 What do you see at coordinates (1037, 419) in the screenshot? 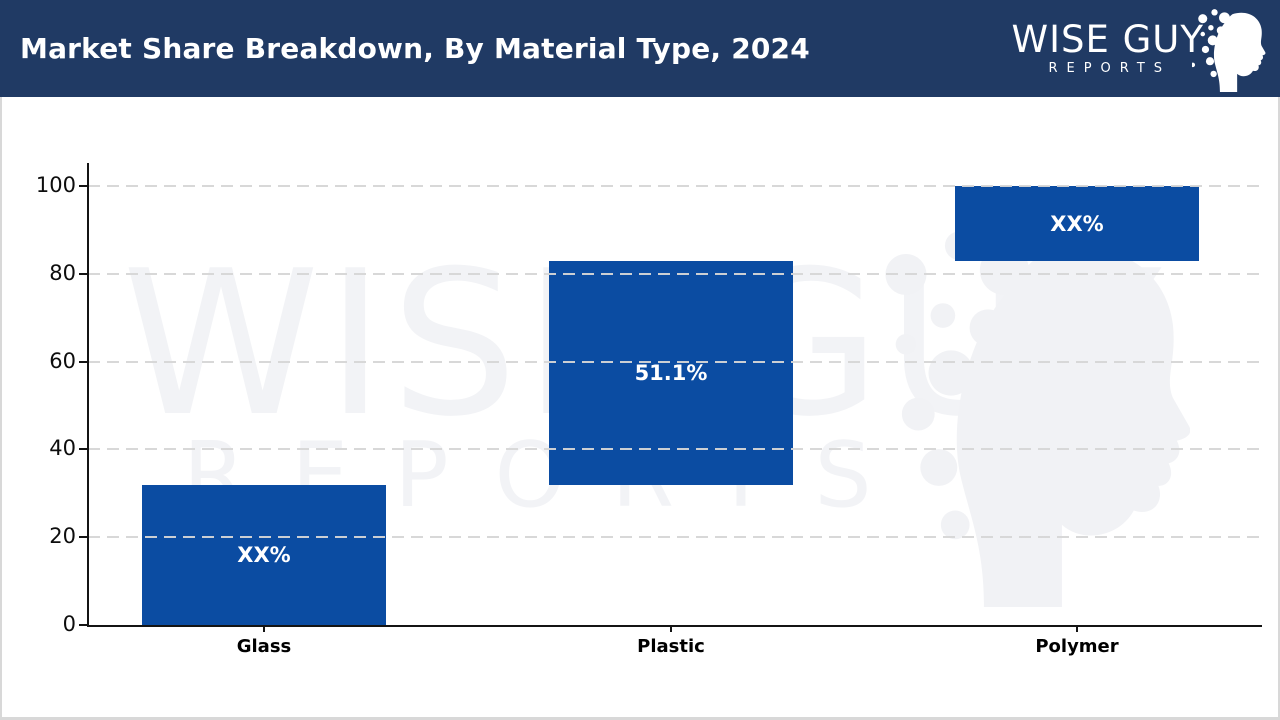
I see `watermark-face-icon` at bounding box center [1037, 419].